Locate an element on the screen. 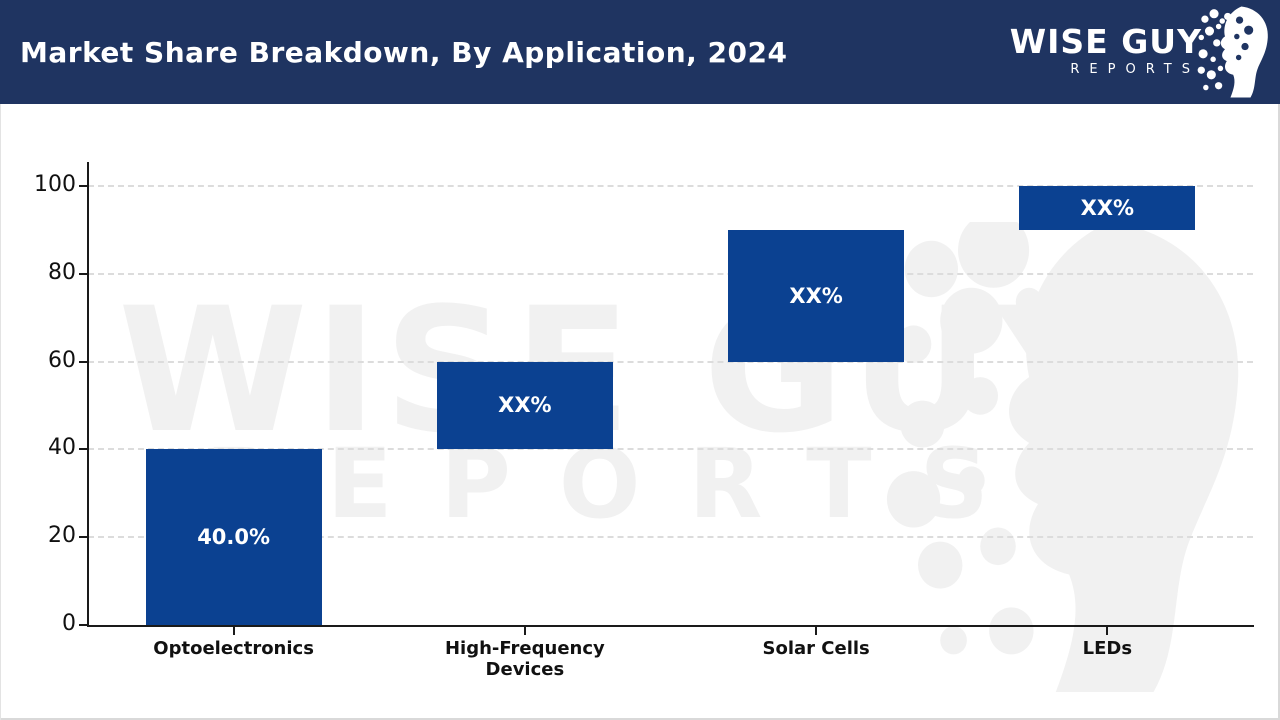 Image resolution: width=1280 pixels, height=720 pixels. brand-logo: WISE GUY REPORTS is located at coordinates (1140, 52).